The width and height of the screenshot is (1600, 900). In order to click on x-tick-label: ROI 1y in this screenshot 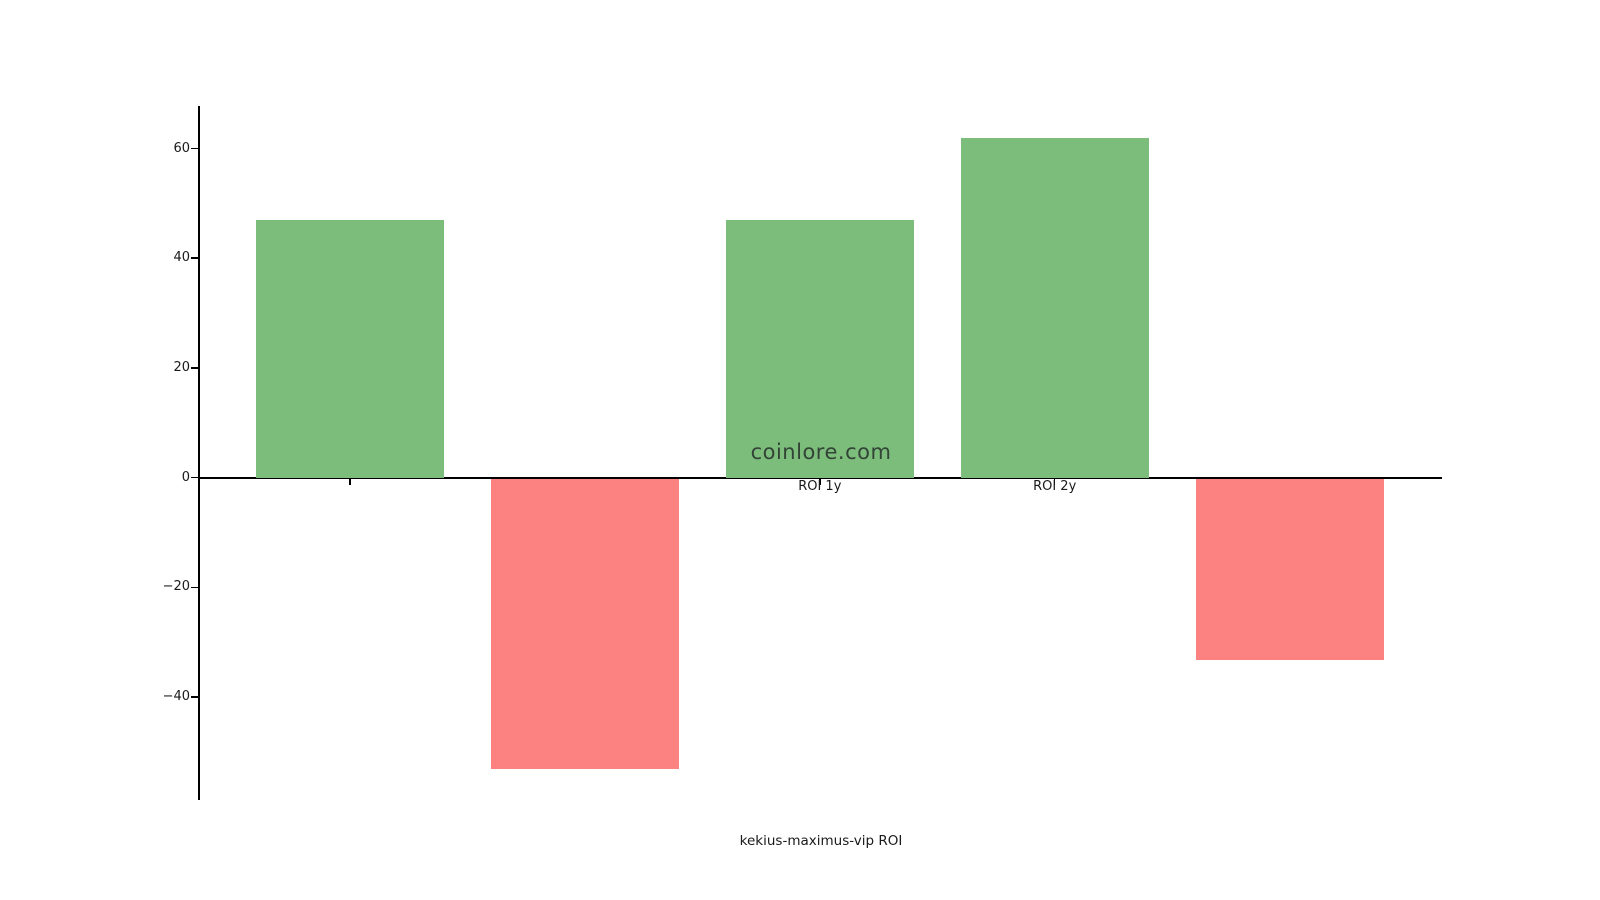, I will do `click(820, 486)`.